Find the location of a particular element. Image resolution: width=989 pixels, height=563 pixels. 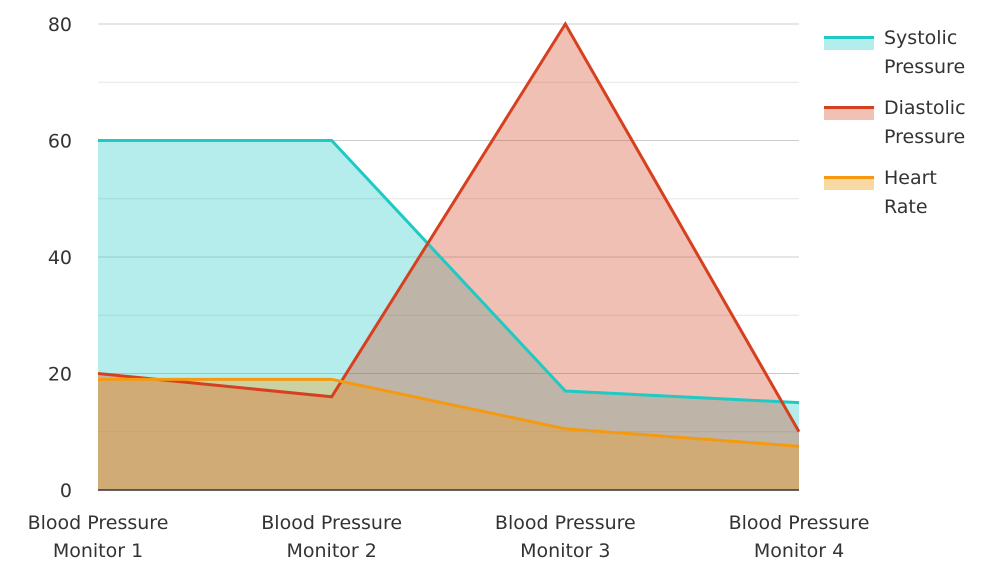

y-tick-label: 0 is located at coordinates (66, 491).